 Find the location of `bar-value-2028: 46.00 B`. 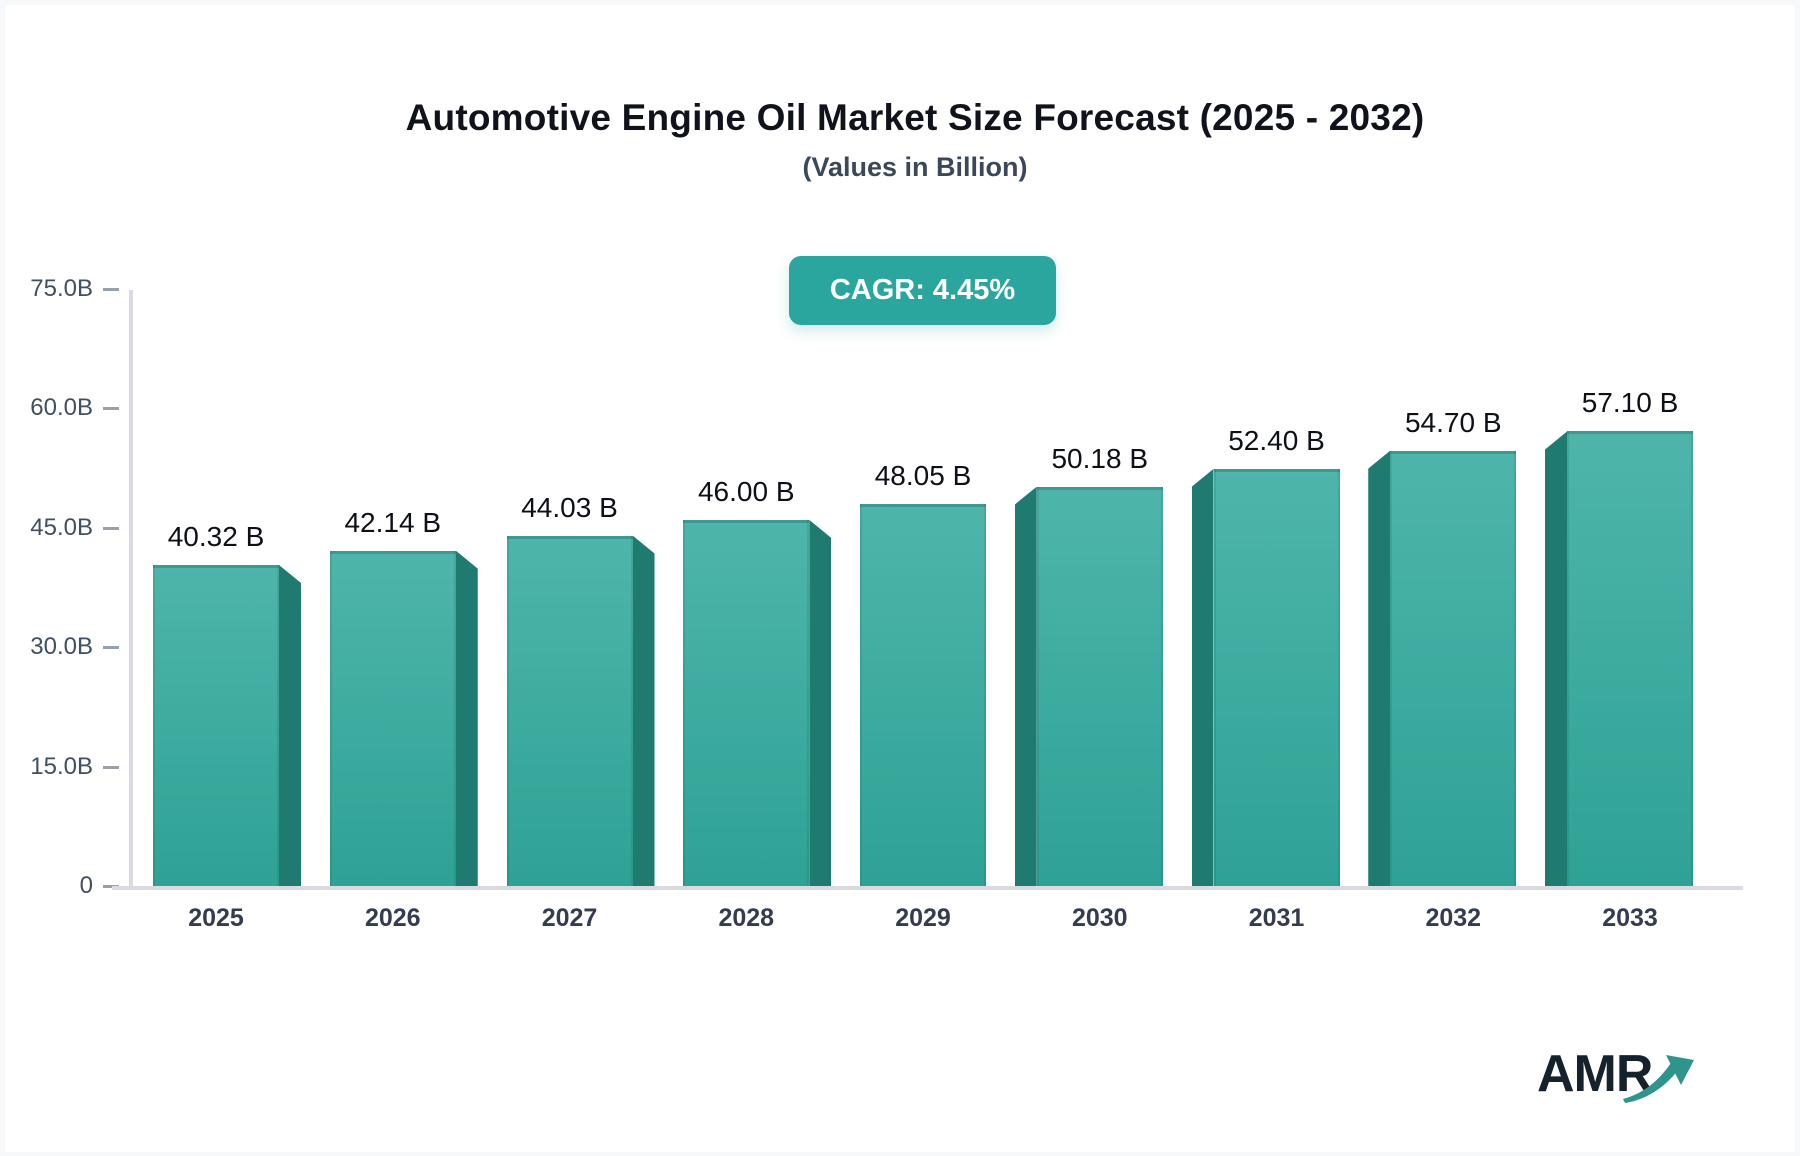

bar-value-2028: 46.00 B is located at coordinates (746, 491).